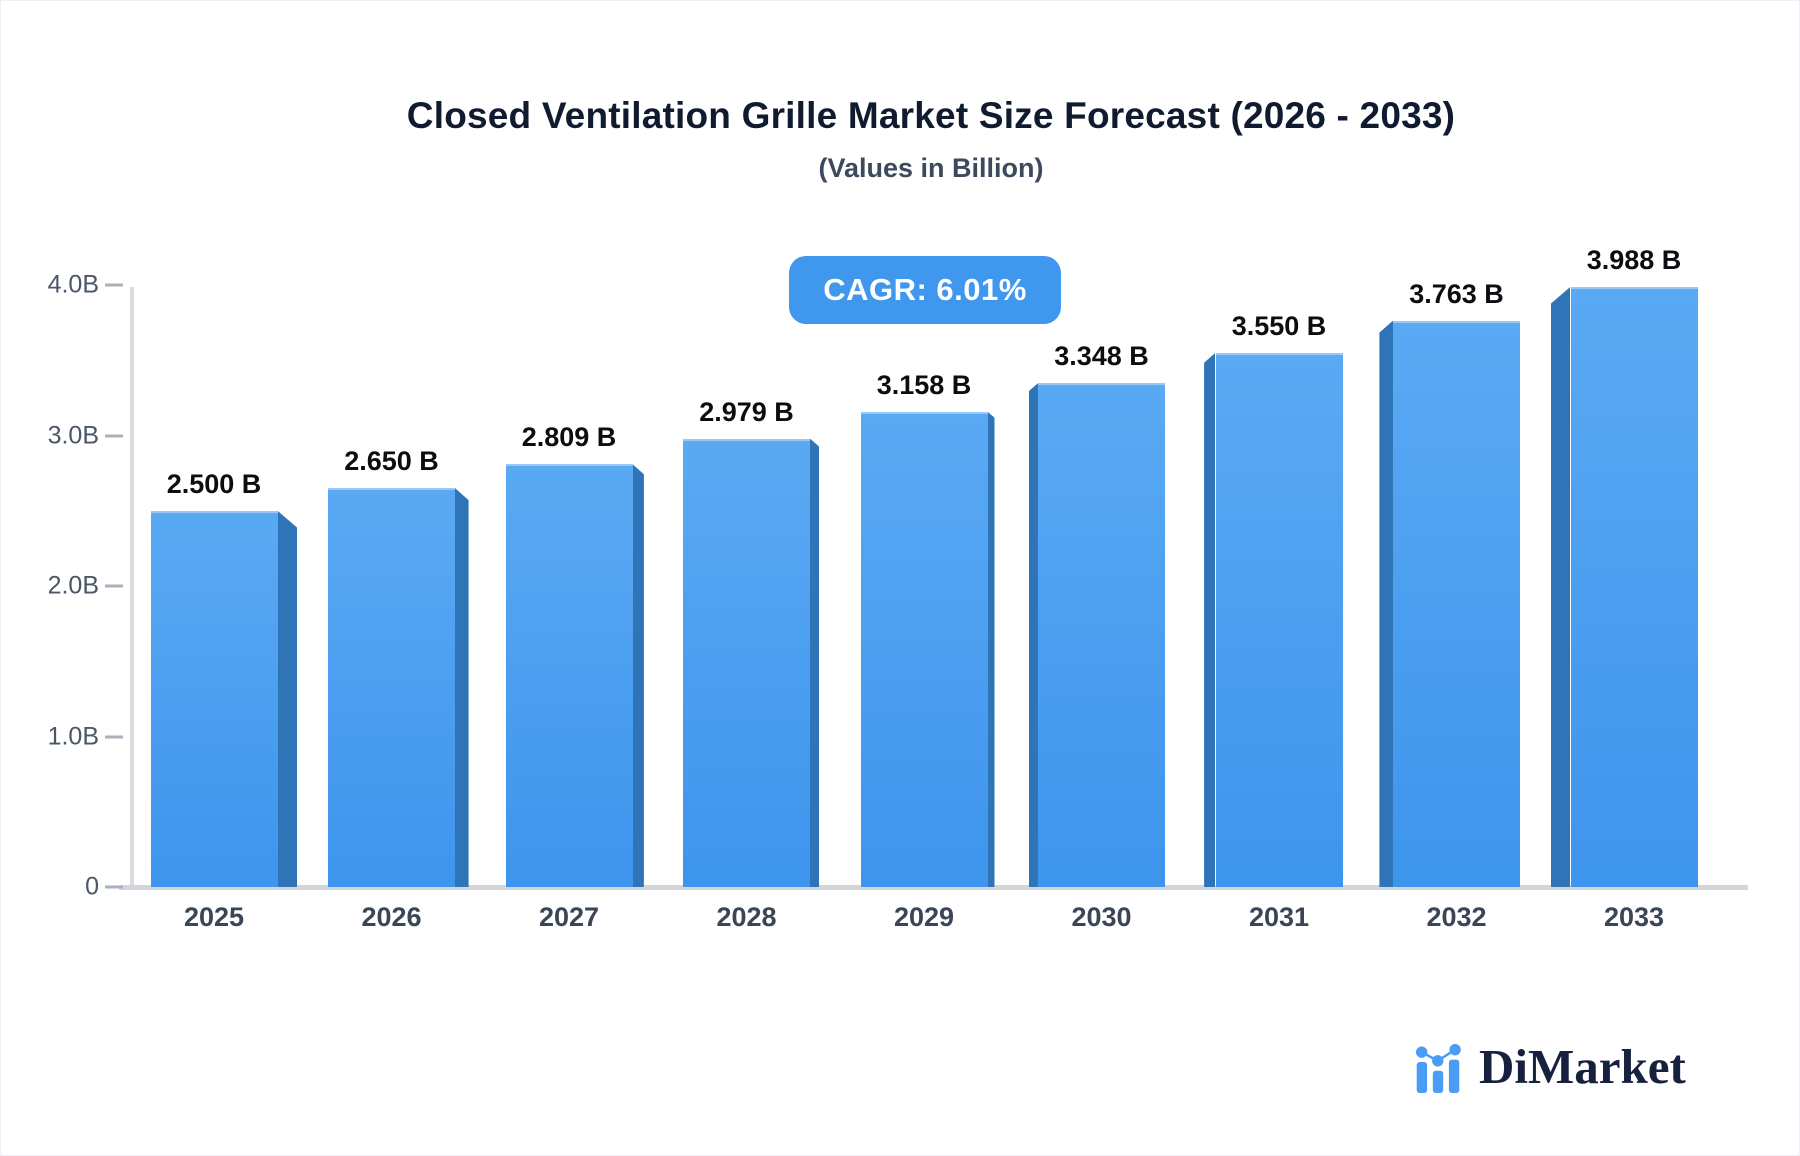  What do you see at coordinates (1101, 356) in the screenshot?
I see `bar-value-label: 3.348 B` at bounding box center [1101, 356].